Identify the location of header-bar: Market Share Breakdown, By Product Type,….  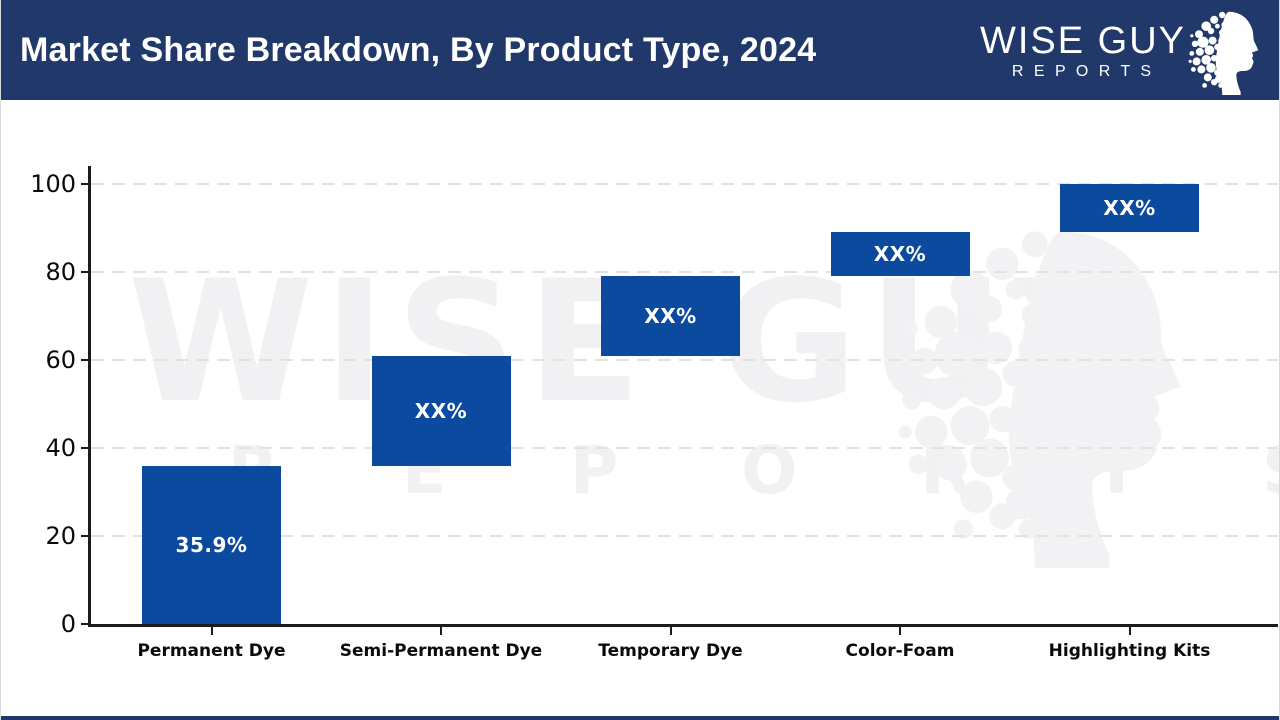
(640, 50).